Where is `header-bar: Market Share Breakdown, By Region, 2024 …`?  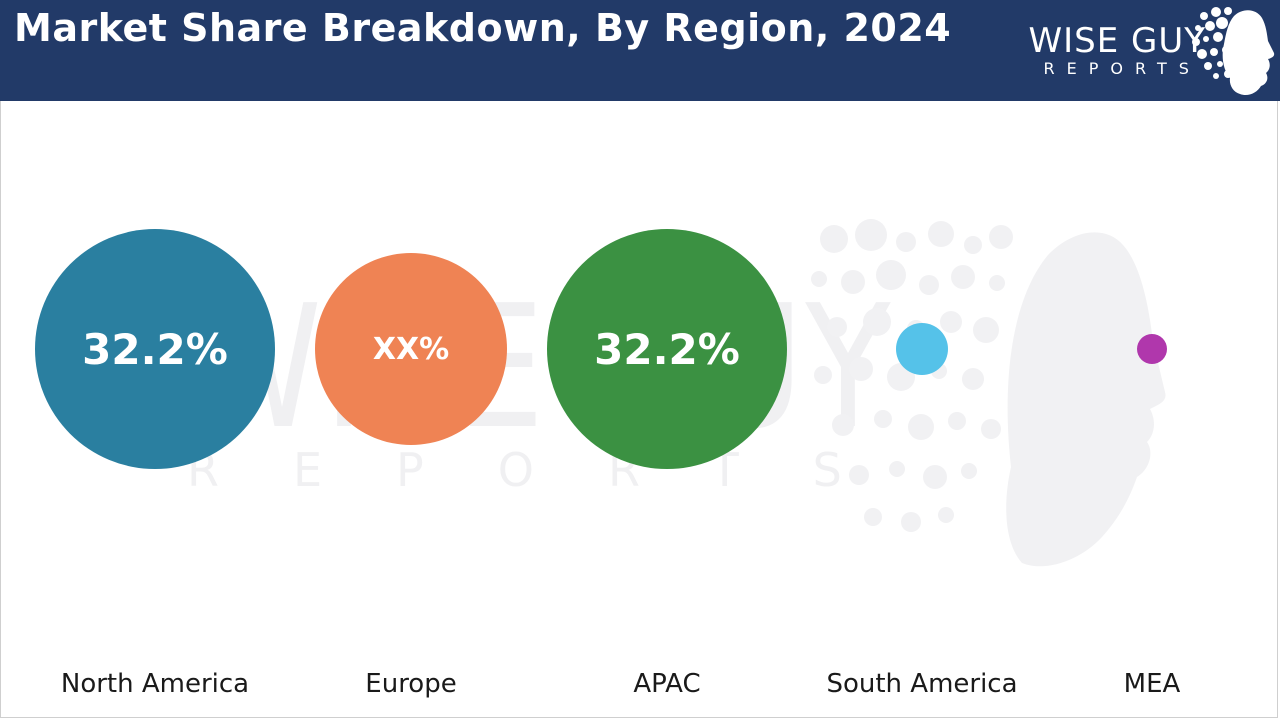 header-bar: Market Share Breakdown, By Region, 2024 … is located at coordinates (640, 50).